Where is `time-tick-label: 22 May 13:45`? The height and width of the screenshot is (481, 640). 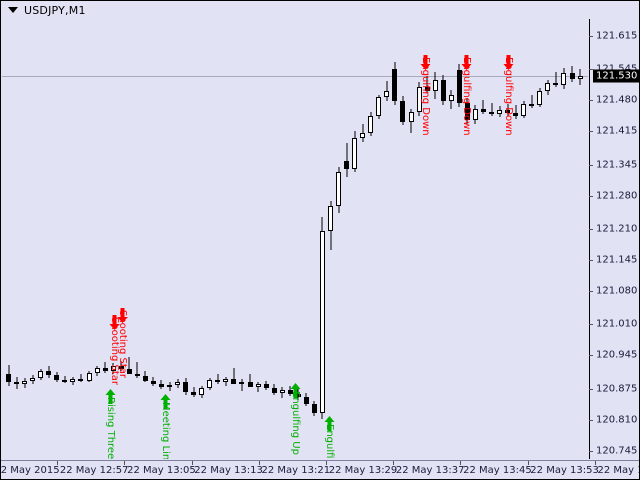 time-tick-label: 22 May 13:45 is located at coordinates (497, 470).